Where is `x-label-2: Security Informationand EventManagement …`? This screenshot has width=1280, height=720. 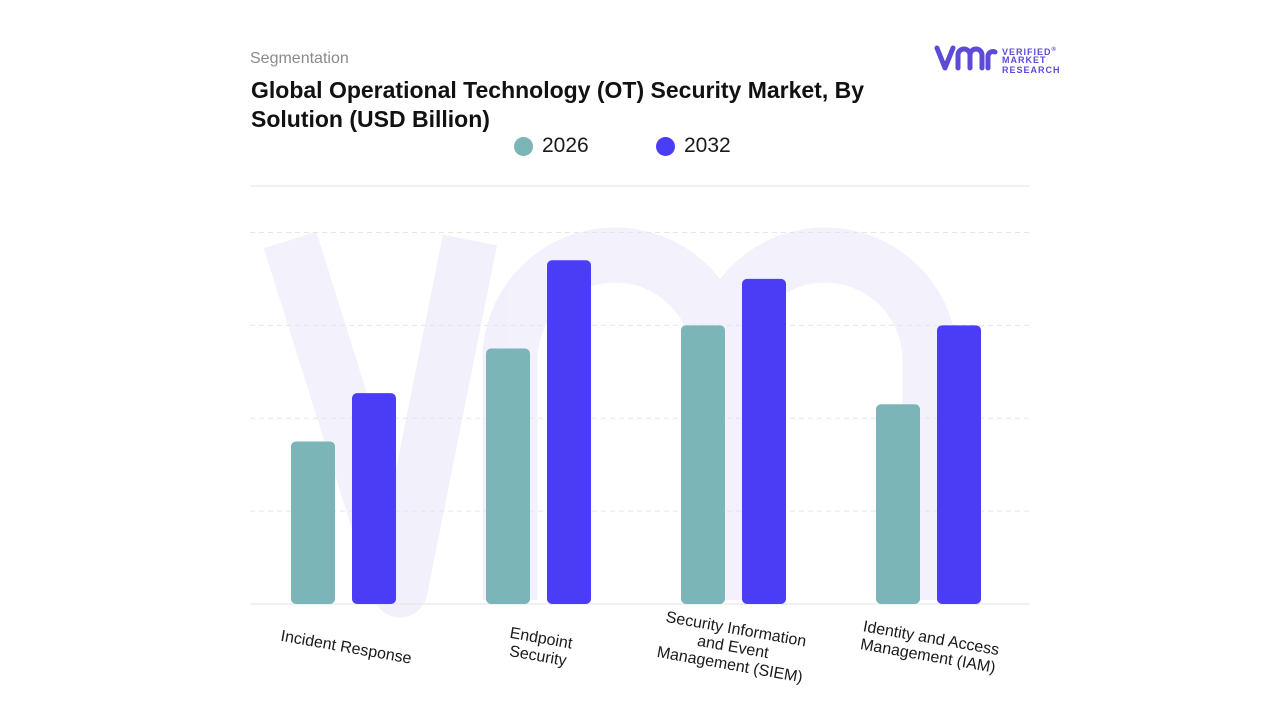 x-label-2: Security Informationand EventManagement … is located at coordinates (733, 648).